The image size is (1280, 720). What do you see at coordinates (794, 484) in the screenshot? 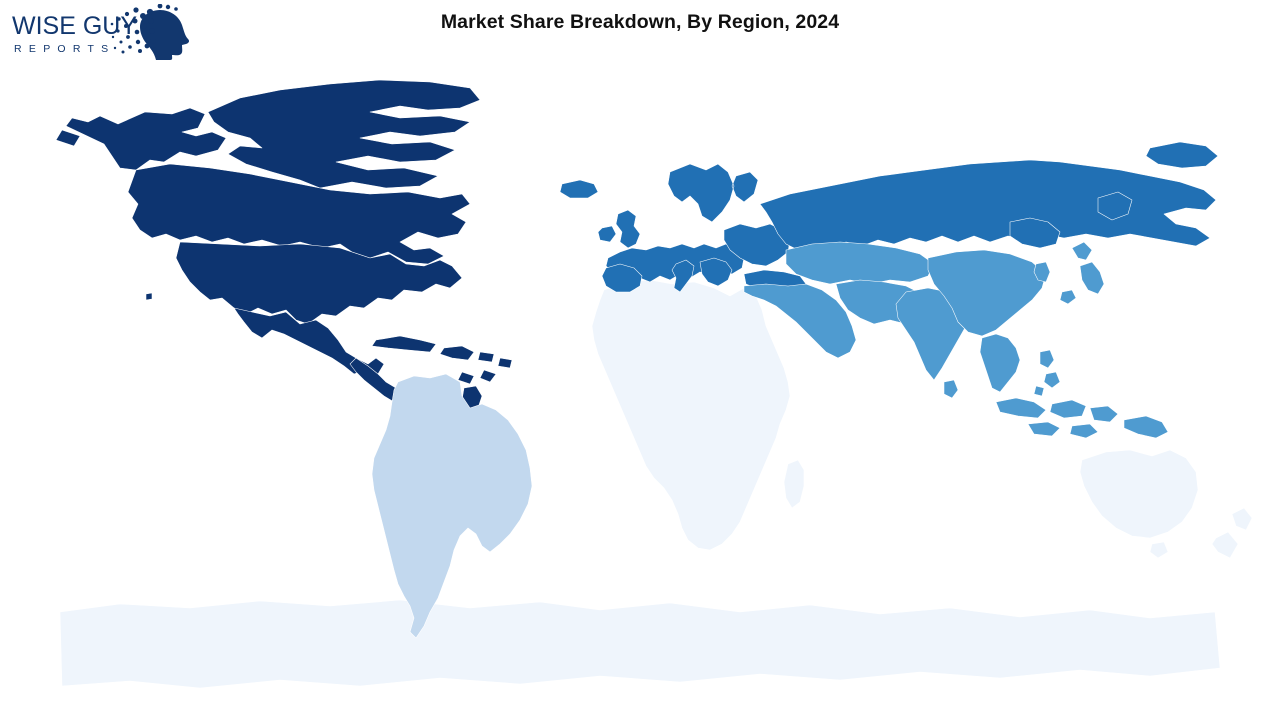
I see `shape-madagascar` at bounding box center [794, 484].